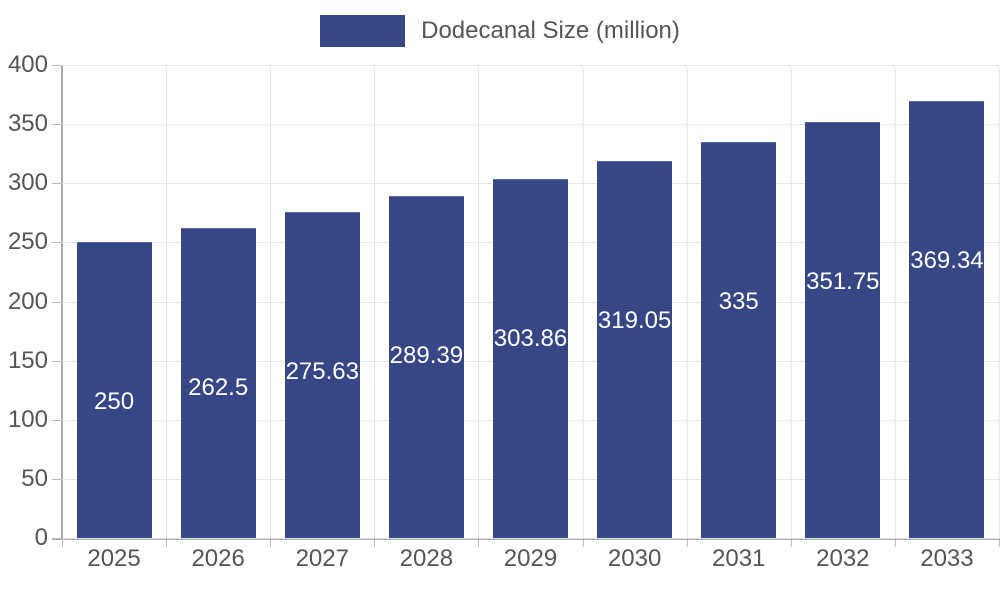 The width and height of the screenshot is (1000, 600). I want to click on x-axis-line, so click(525, 539).